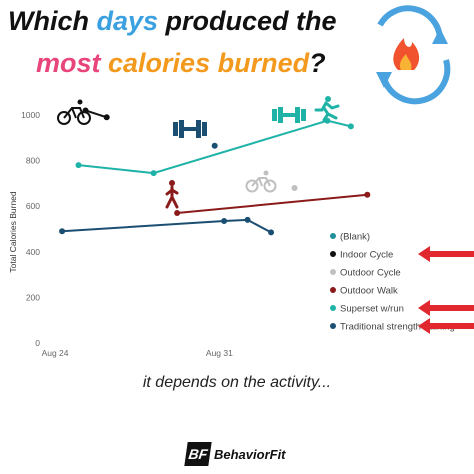 This screenshot has width=474, height=474. I want to click on title-part: produced the, so click(247, 21).